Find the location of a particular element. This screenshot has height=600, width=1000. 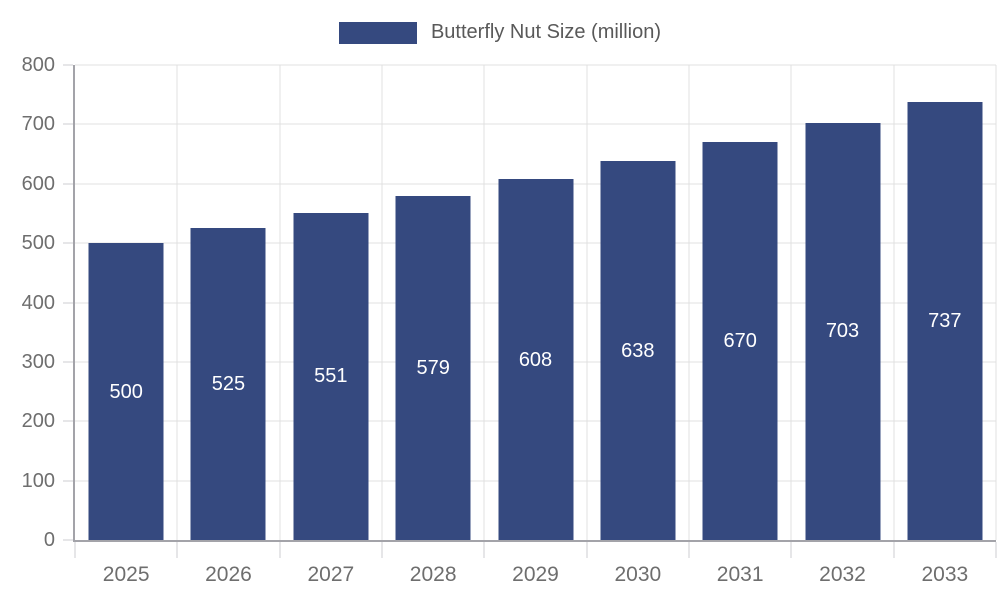

bar-2031: 670 is located at coordinates (740, 341).